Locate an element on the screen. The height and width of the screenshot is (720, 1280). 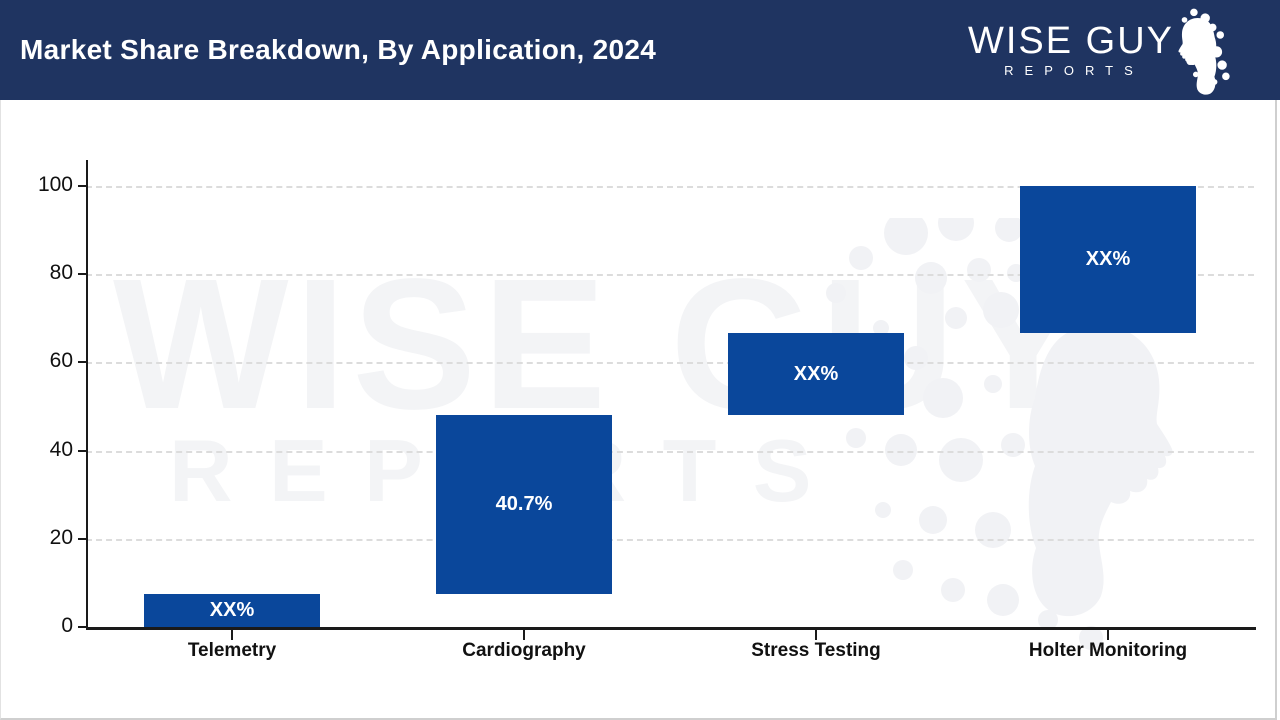
logo-face-icon is located at coordinates (1204, 51).